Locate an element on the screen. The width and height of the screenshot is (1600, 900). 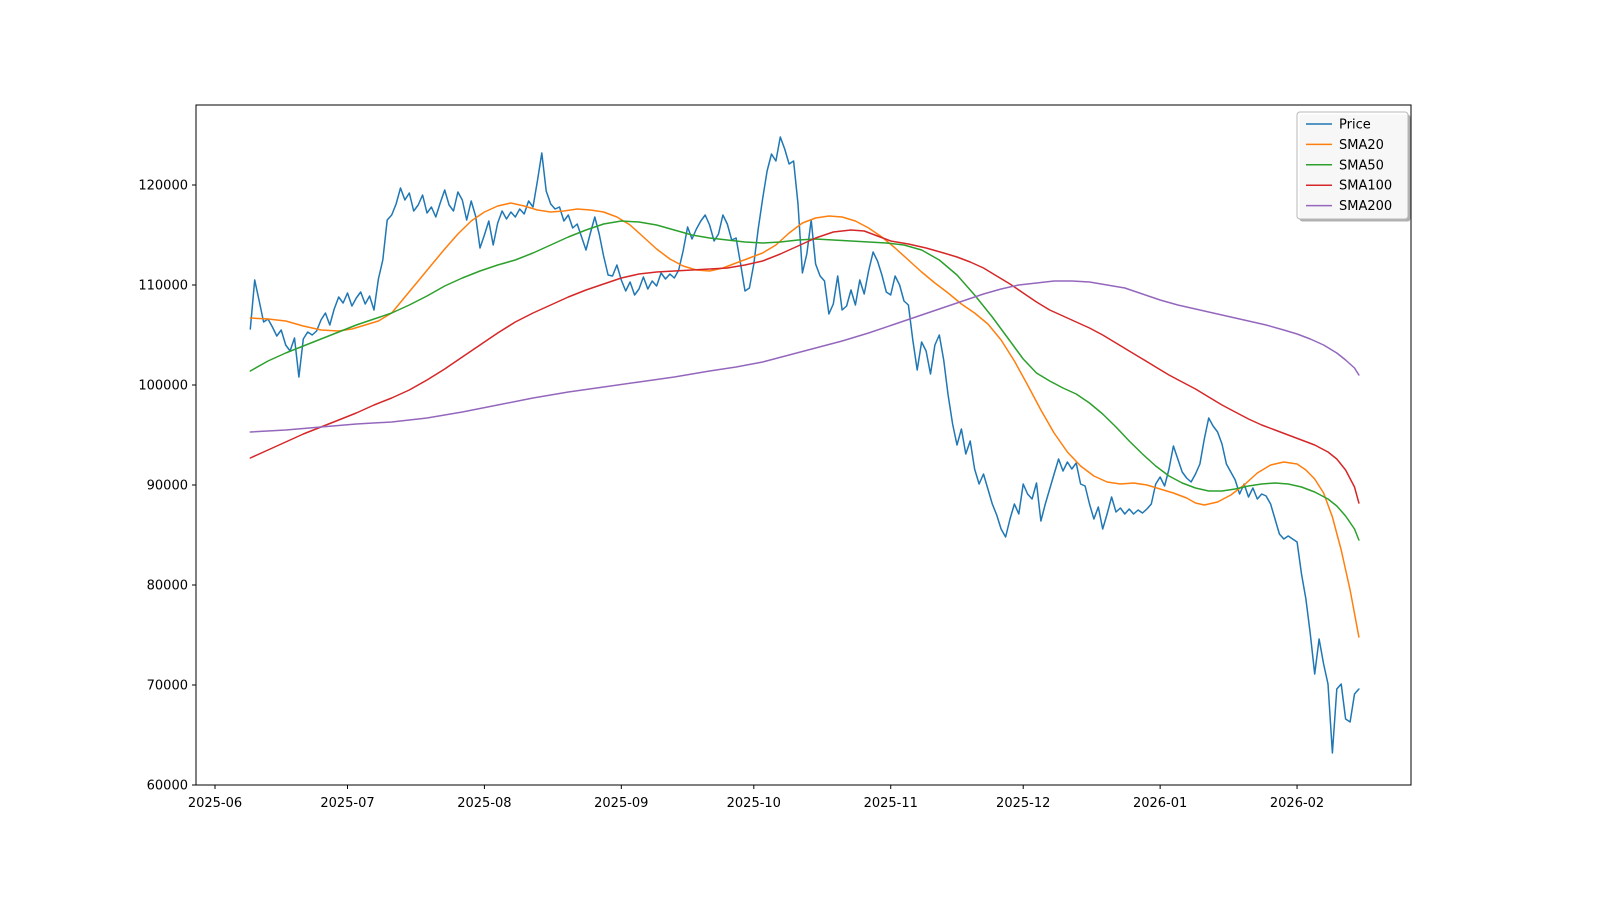
legend-label-sma100: SMA100 is located at coordinates (1365, 186).